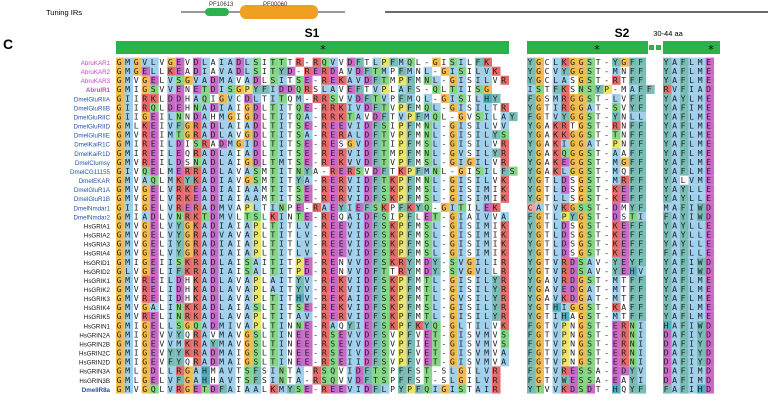 The height and width of the screenshot is (403, 768). What do you see at coordinates (92, 154) in the screenshot?
I see `sequence-name: DmelKaiR1D` at bounding box center [92, 154].